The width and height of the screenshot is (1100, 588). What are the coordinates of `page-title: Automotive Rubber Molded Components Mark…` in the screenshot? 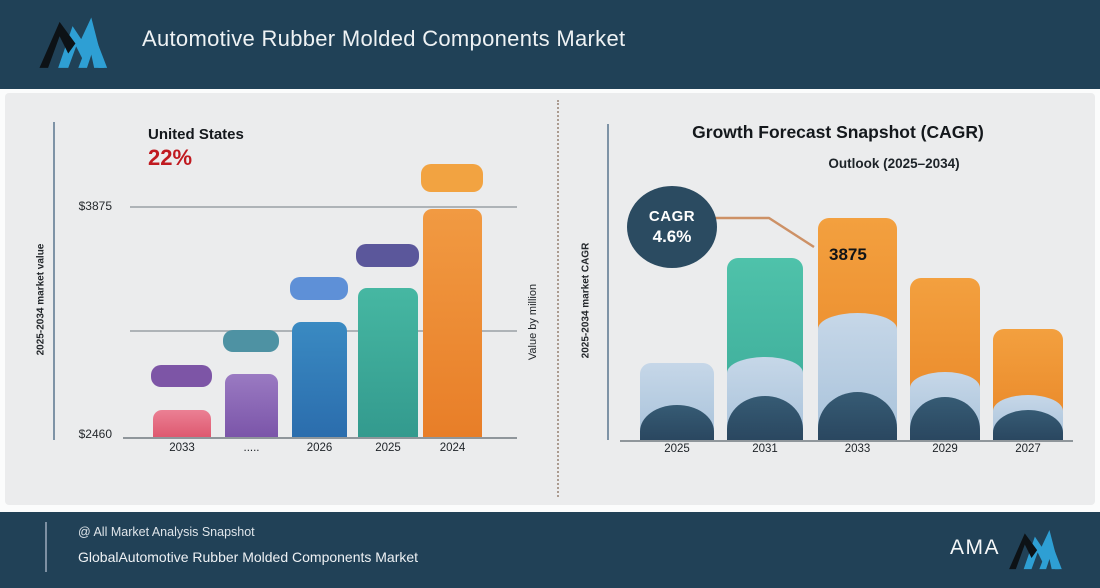 It's located at (384, 38).